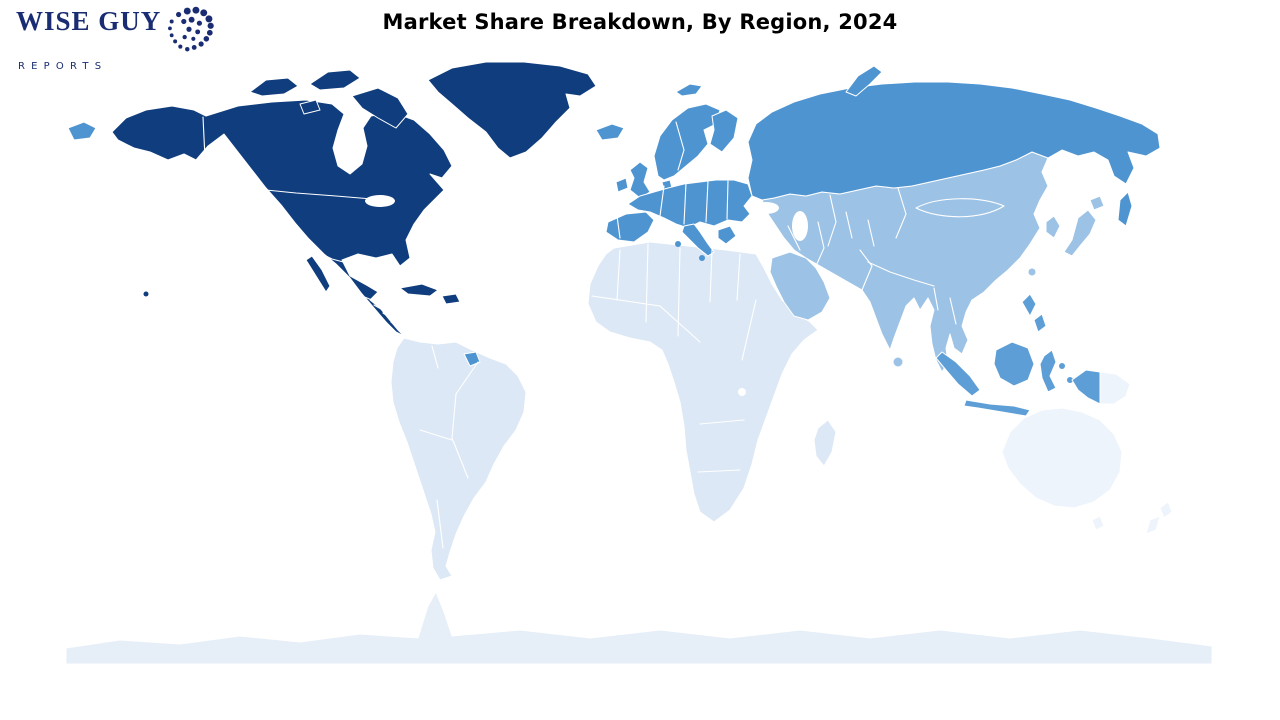  What do you see at coordinates (618, 227) in the screenshot?
I see `border-portugal-spain` at bounding box center [618, 227].